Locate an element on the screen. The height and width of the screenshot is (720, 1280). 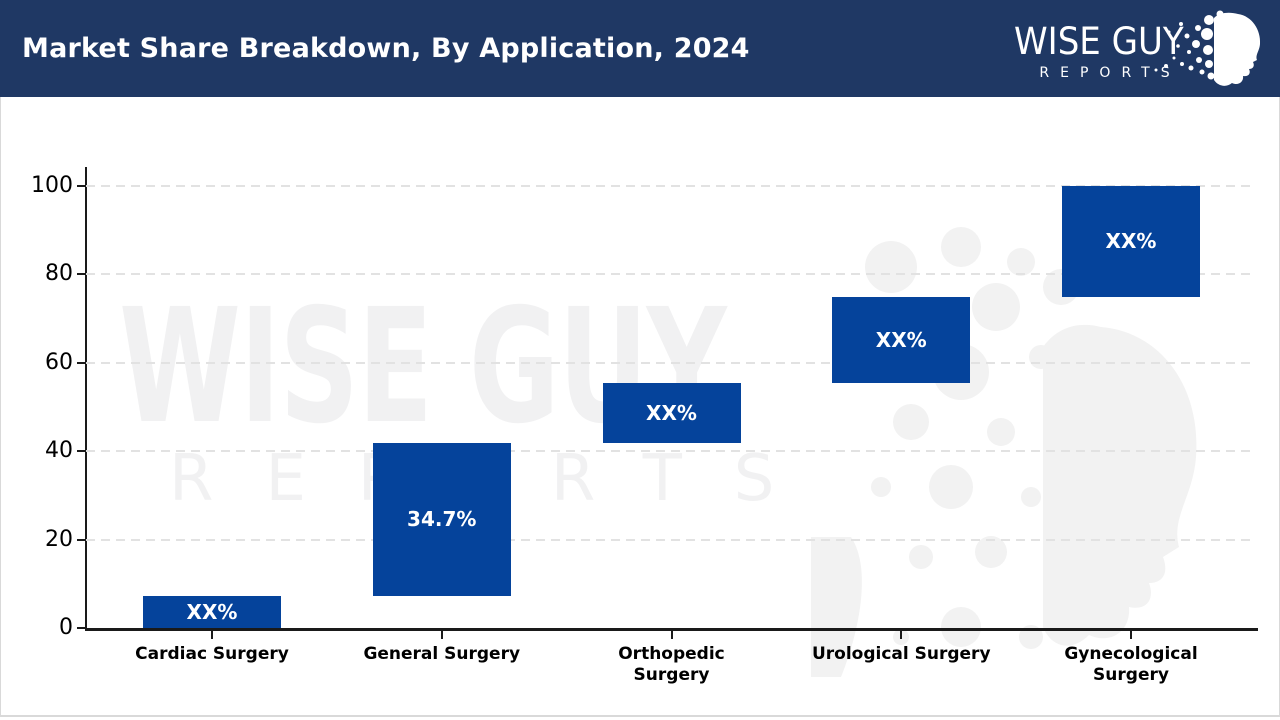
logo-text: WISE GUY REPORTS is located at coordinates (1106, 50).